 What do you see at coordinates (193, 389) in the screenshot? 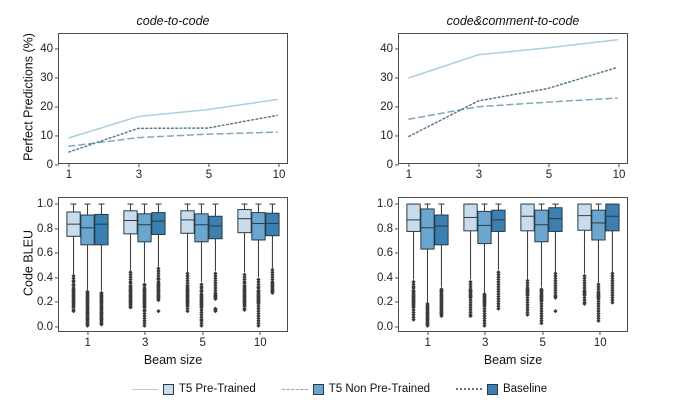
I see `legend-item-t5-pre-trained: T5 Pre-Trained` at bounding box center [193, 389].